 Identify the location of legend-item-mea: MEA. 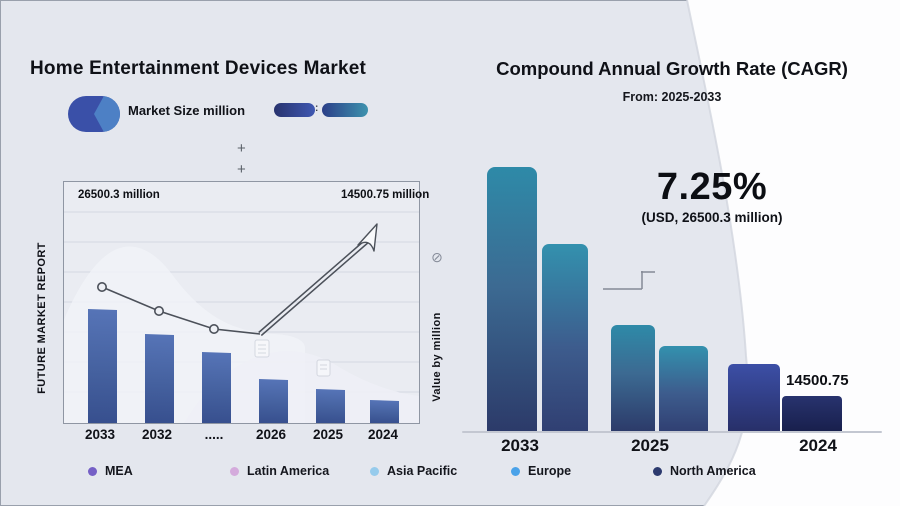
(110, 471).